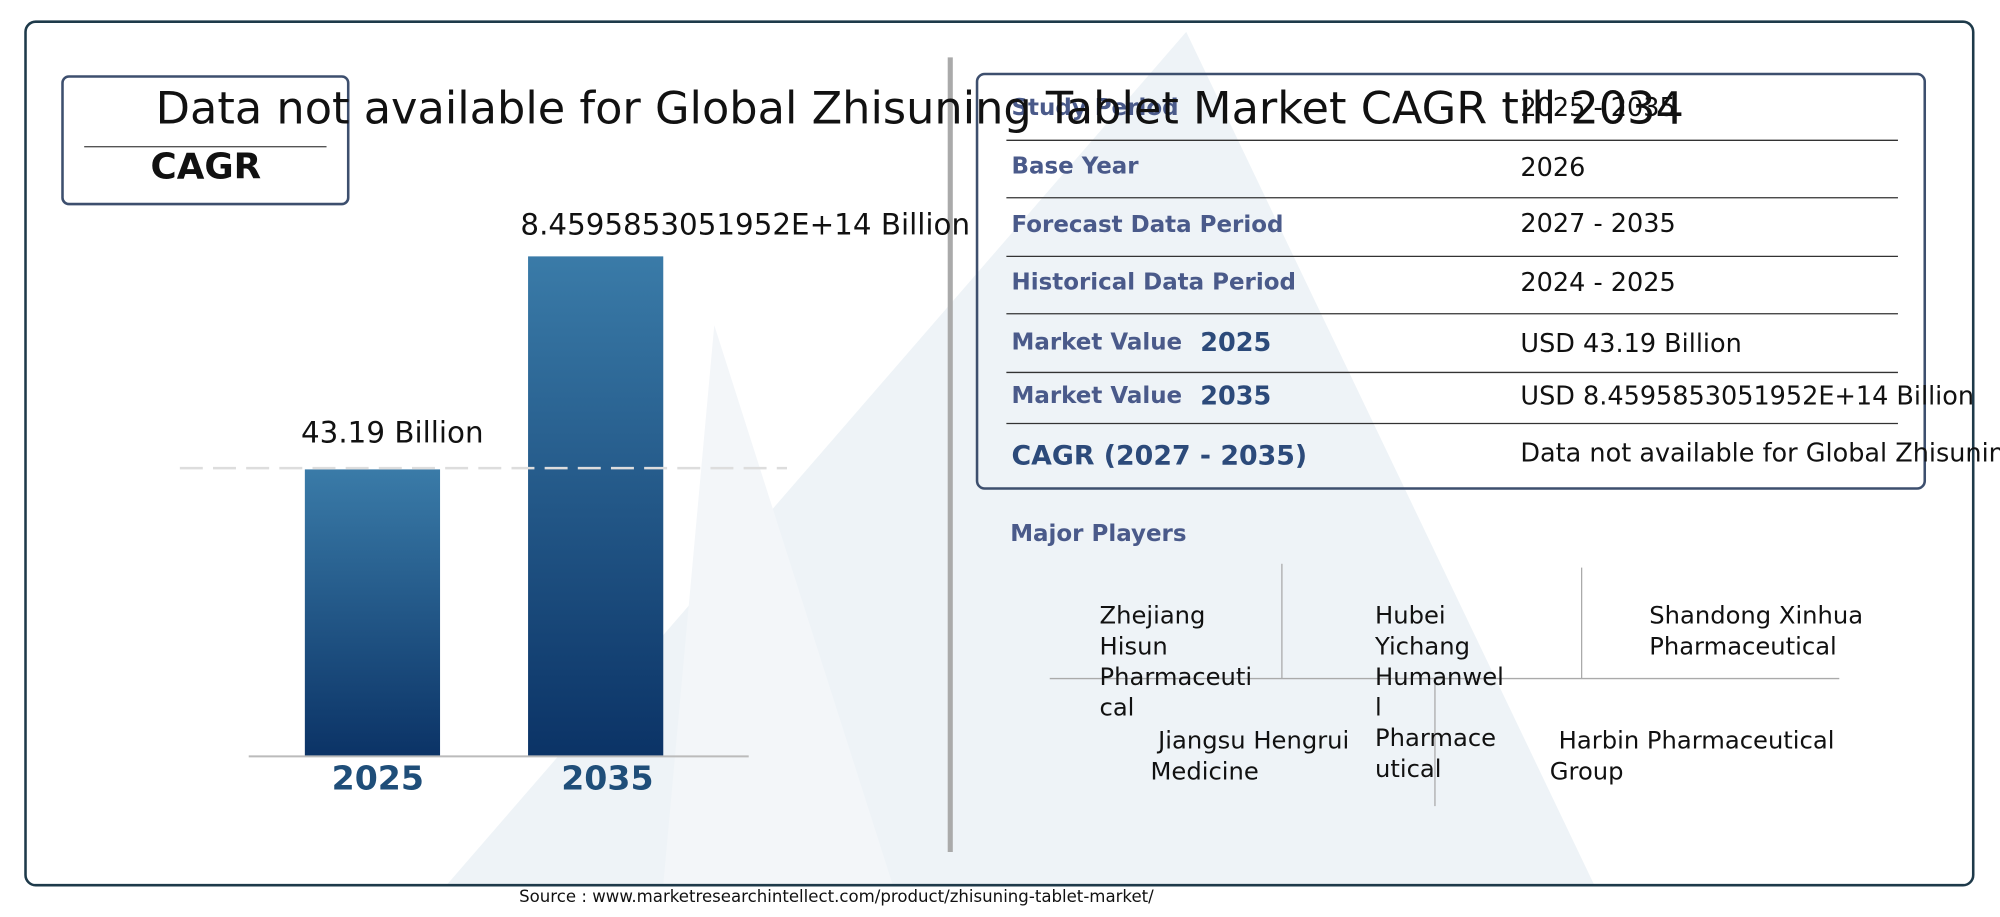 The image size is (2000, 917). What do you see at coordinates (1075, 166) in the screenshot?
I see `row-label: Base Year` at bounding box center [1075, 166].